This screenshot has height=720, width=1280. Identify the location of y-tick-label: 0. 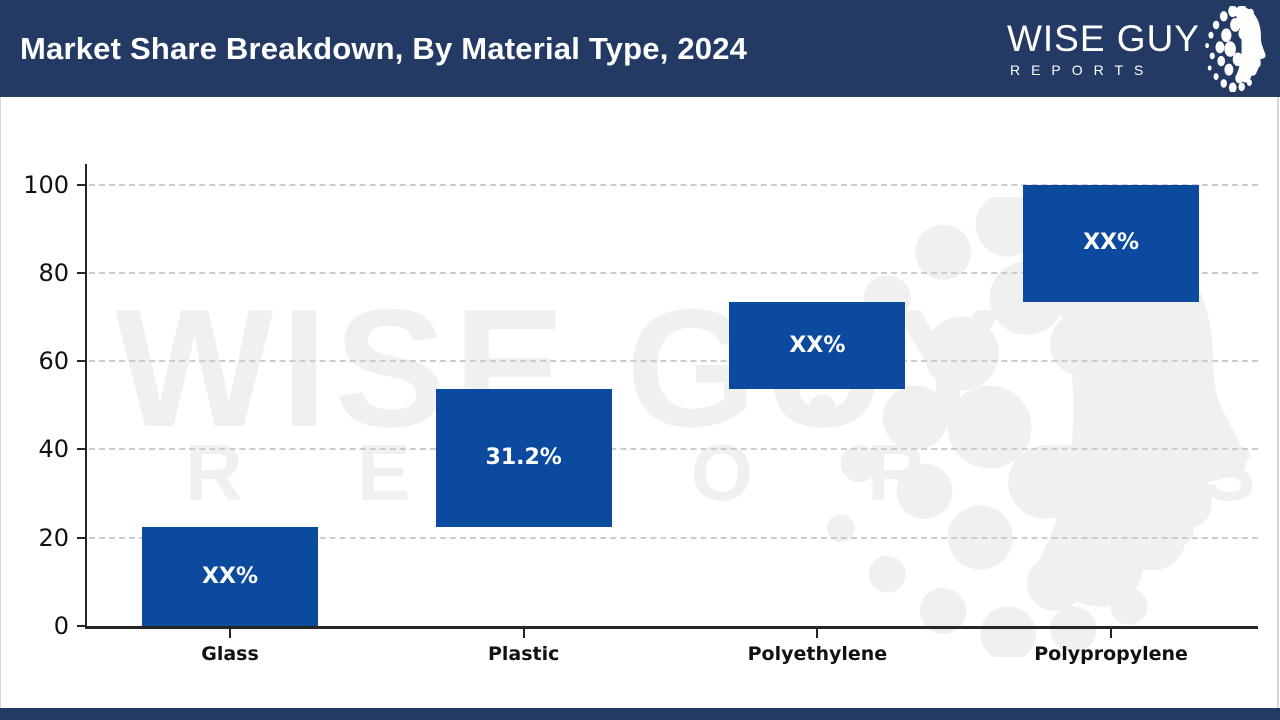
(61, 626).